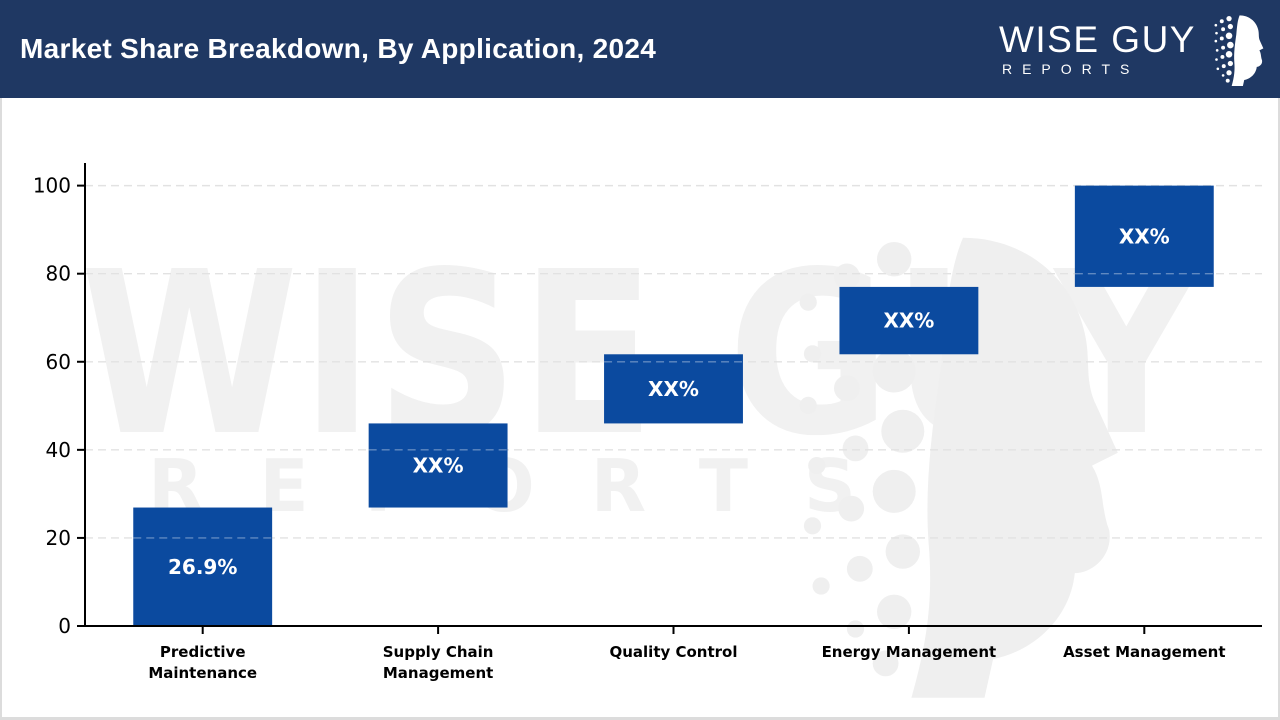 Image resolution: width=1280 pixels, height=720 pixels. What do you see at coordinates (1070, 69) in the screenshot?
I see `logo-subtext: REPORTS` at bounding box center [1070, 69].